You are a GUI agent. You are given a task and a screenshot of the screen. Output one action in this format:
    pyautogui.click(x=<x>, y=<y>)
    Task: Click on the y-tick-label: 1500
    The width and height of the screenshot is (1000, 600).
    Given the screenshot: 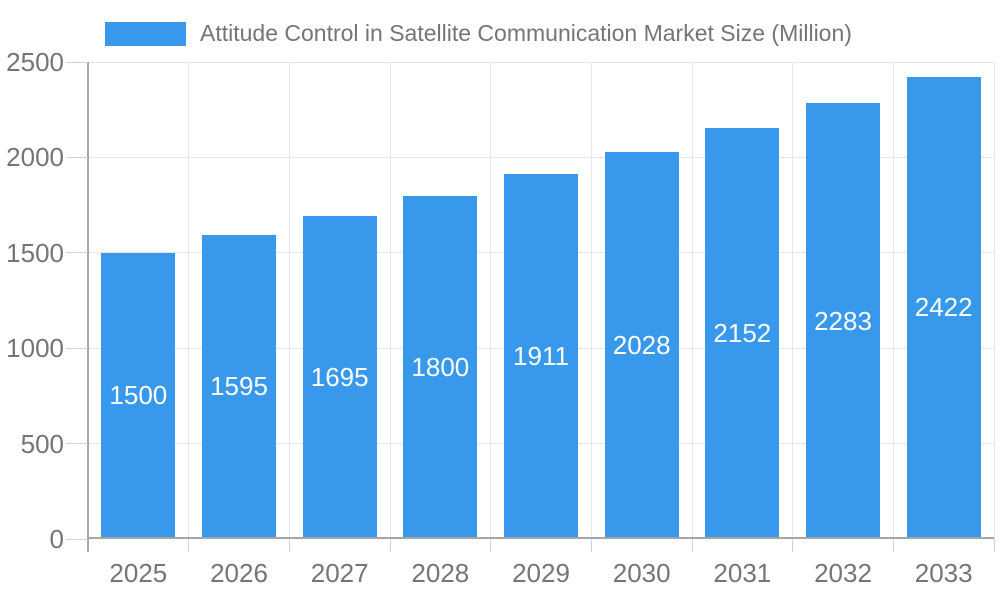 What is the action you would take?
    pyautogui.click(x=35, y=252)
    